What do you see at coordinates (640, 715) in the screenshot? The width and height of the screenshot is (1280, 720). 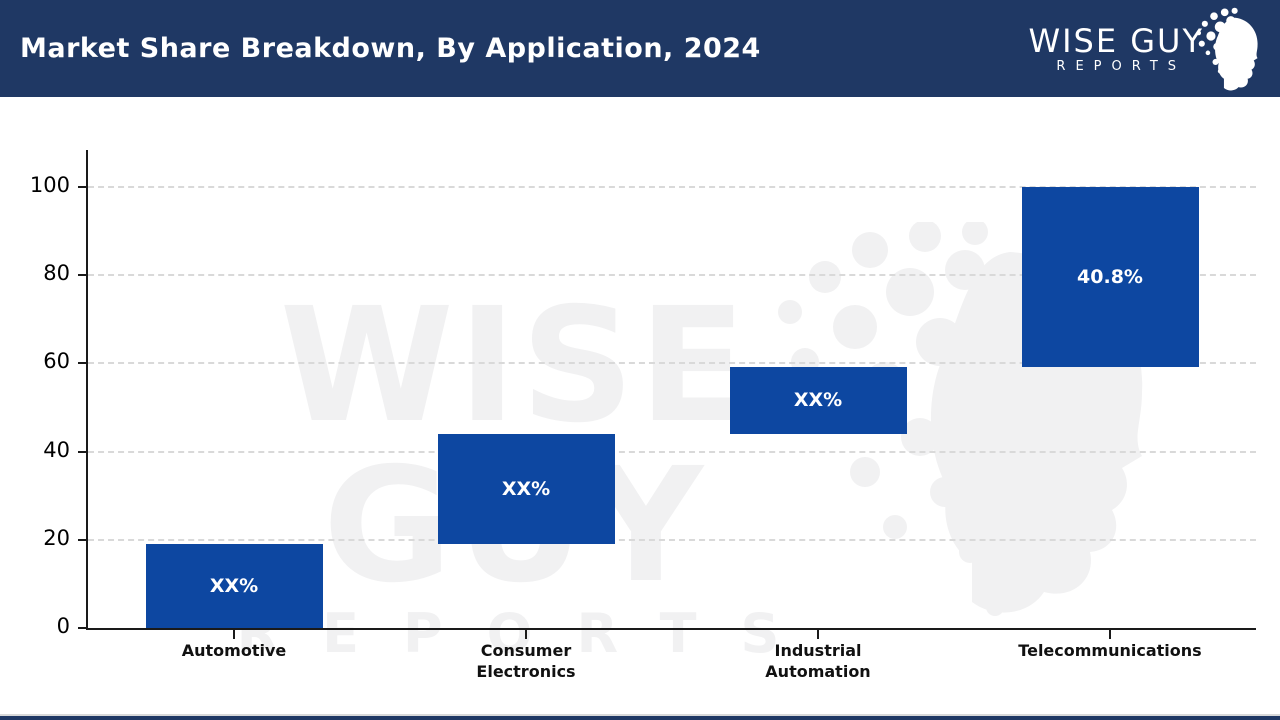 I see `footer-divider` at bounding box center [640, 715].